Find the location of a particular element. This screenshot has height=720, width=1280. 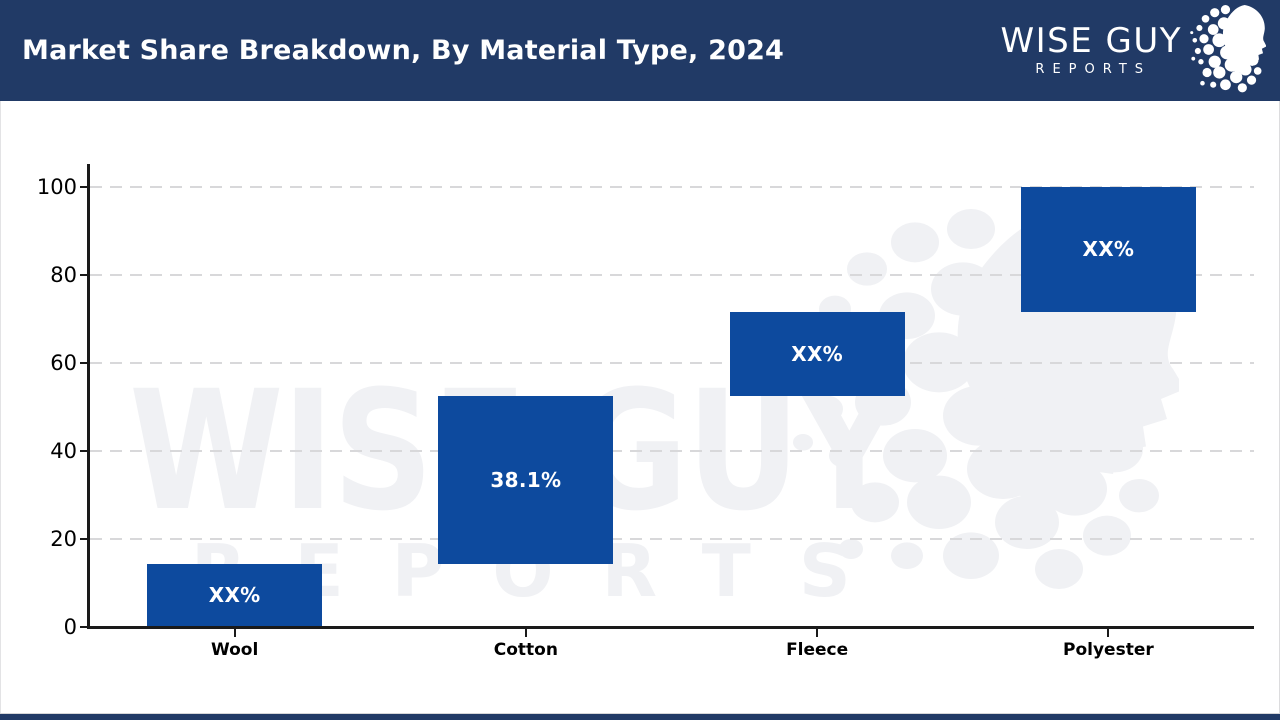

y-tick-label: 80 is located at coordinates (63, 275).